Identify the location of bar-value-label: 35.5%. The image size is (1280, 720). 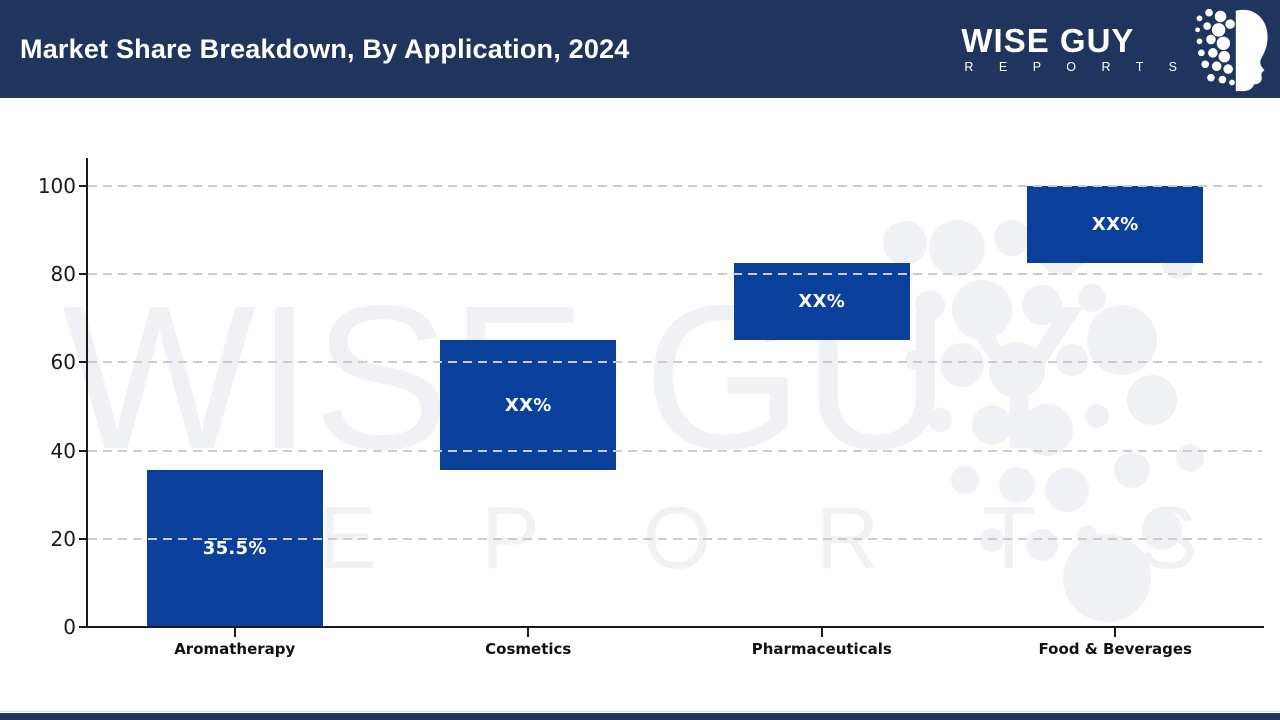
(234, 549).